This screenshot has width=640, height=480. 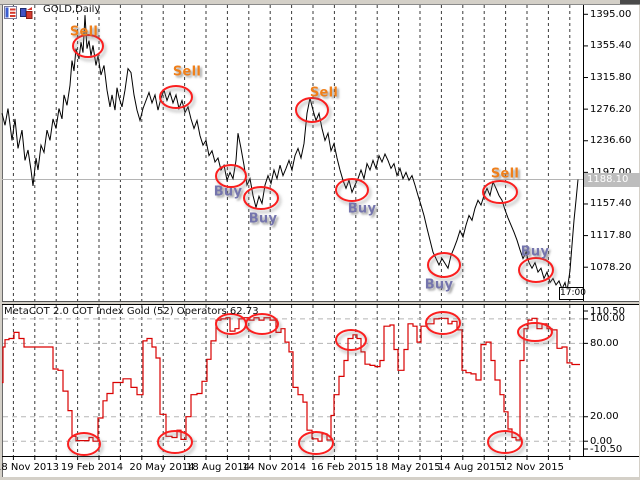 What do you see at coordinates (572, 293) in the screenshot?
I see `current-time-box: 17:00` at bounding box center [572, 293].